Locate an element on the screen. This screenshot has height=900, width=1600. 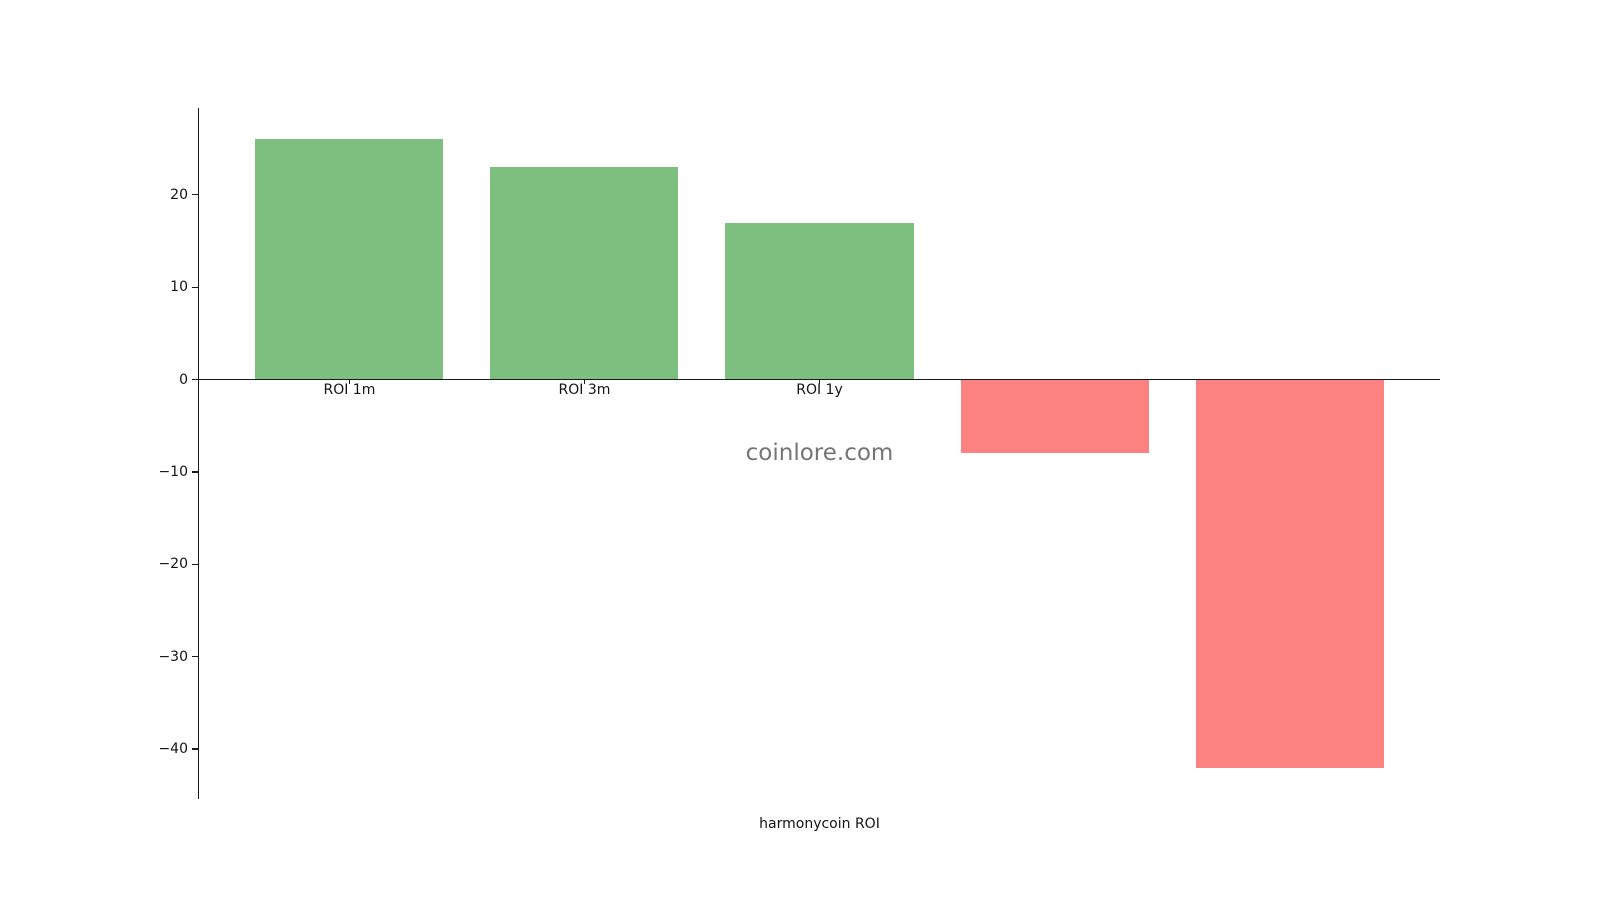
y-tick-label: −20 is located at coordinates (173, 564).